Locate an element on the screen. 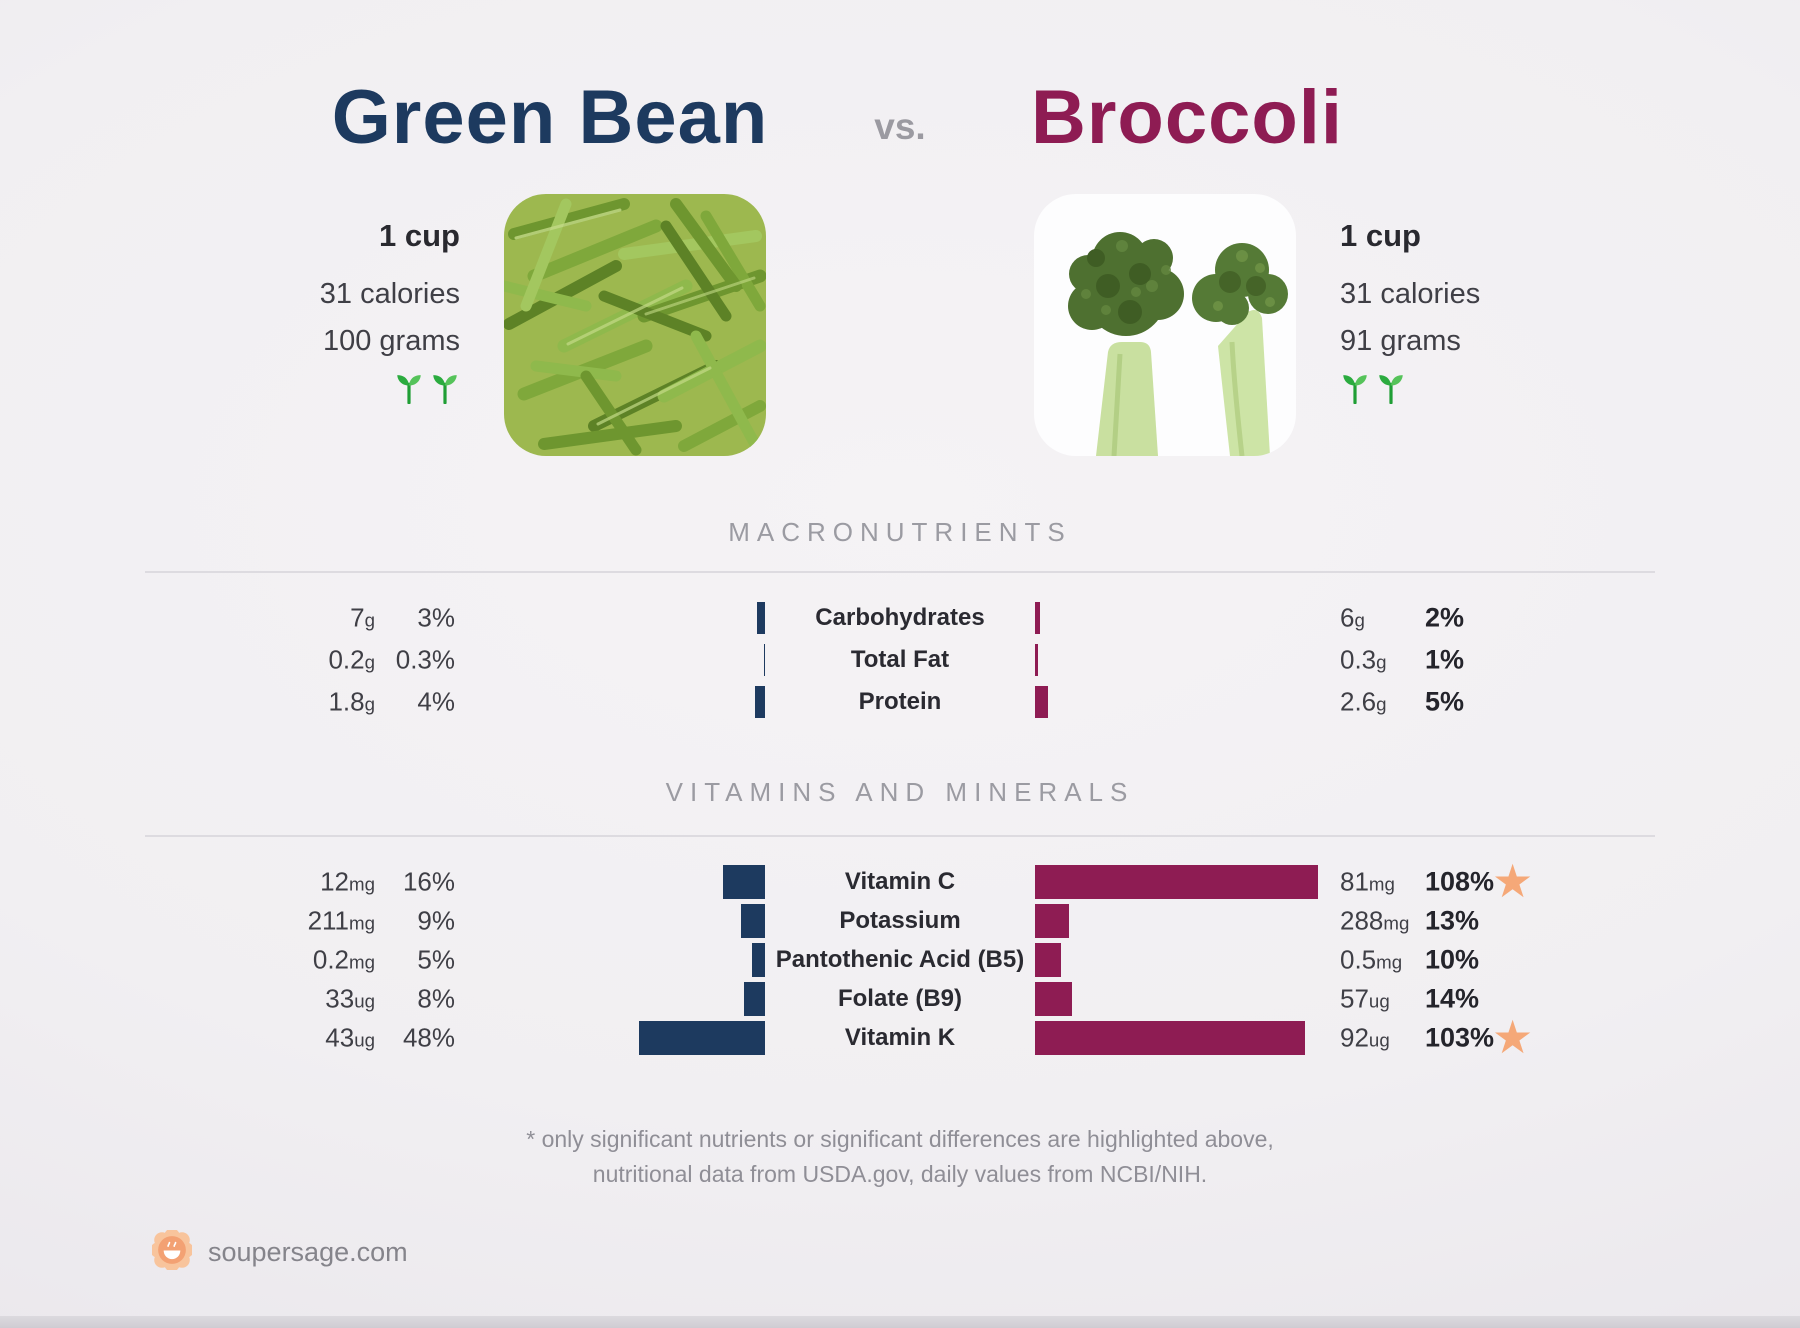  nutrient-row: 1.8g 4% Protein 2.6 g 5% is located at coordinates (900, 702).